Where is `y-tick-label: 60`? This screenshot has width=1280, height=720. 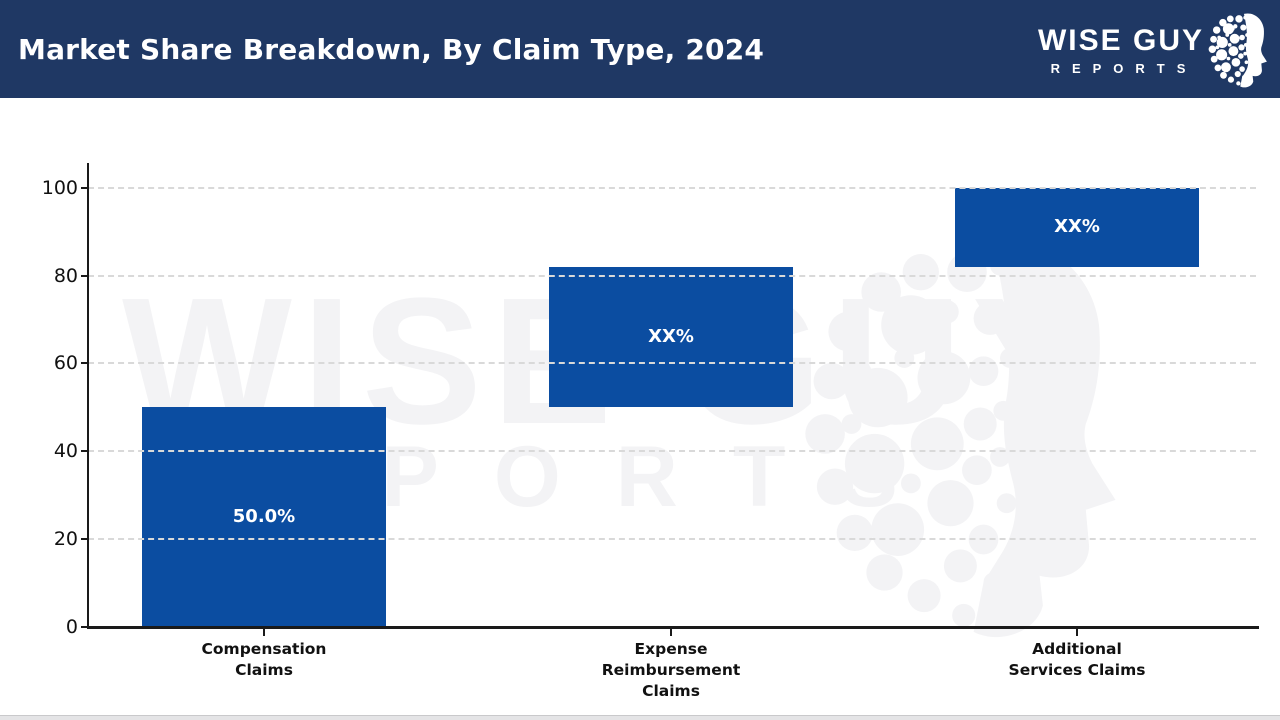
y-tick-label: 60 is located at coordinates (65, 363).